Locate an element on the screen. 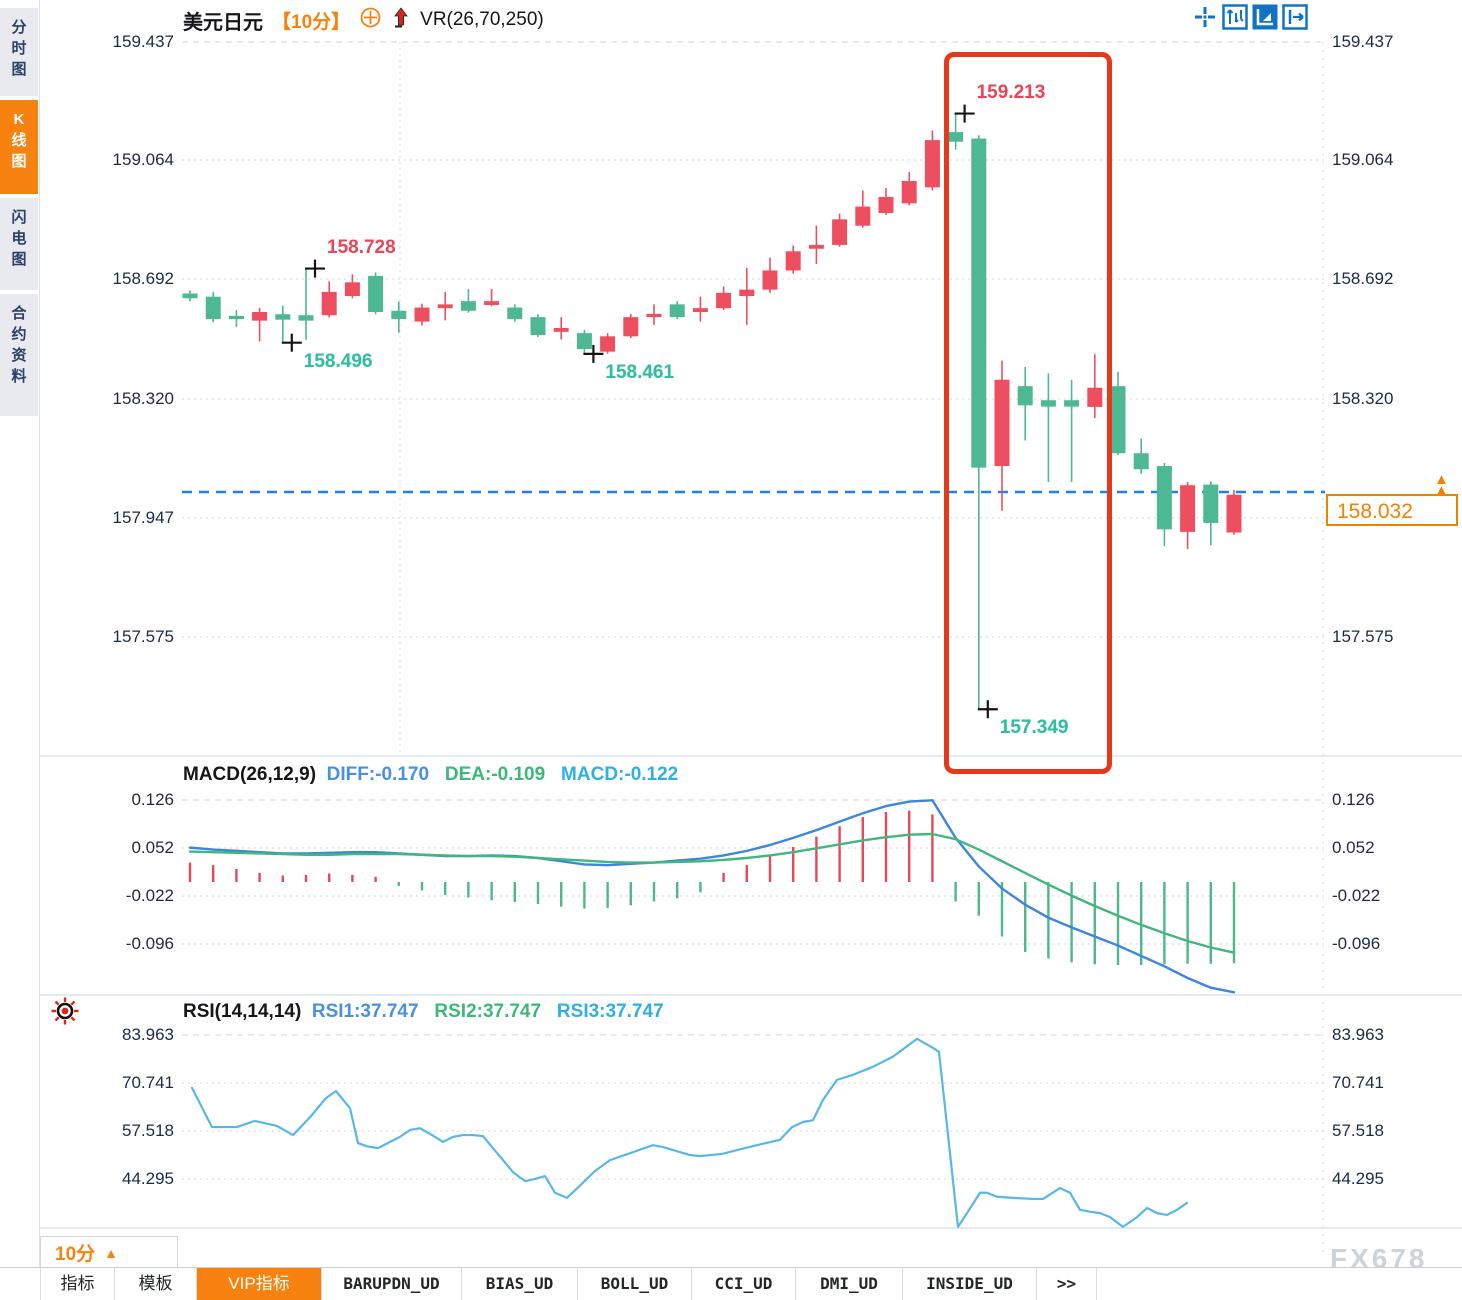 The height and width of the screenshot is (1300, 1462). rsi-tick-left: 44.295 is located at coordinates (148, 1178).